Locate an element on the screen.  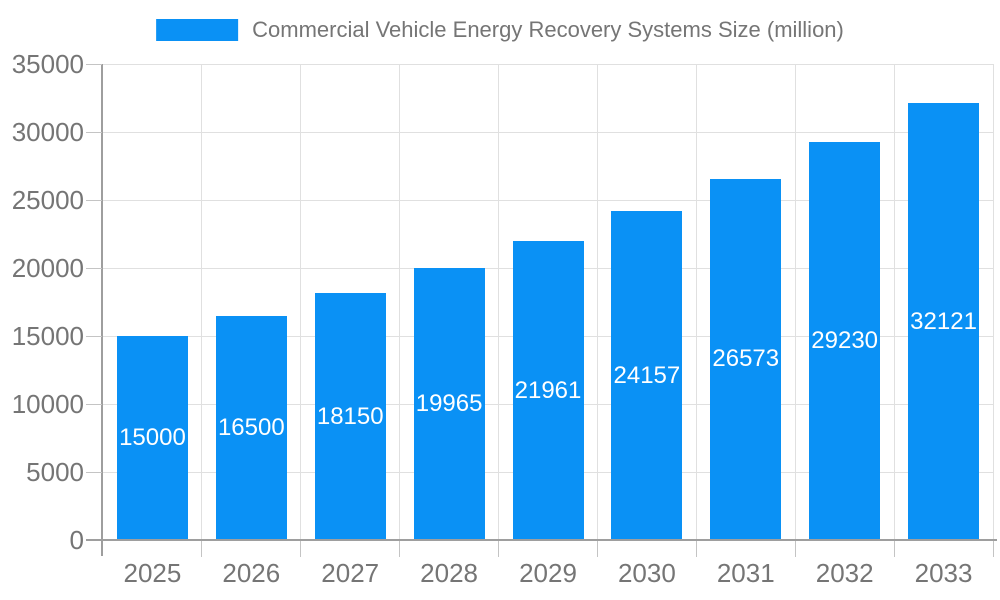
bar-value-label: 16500 is located at coordinates (251, 427).